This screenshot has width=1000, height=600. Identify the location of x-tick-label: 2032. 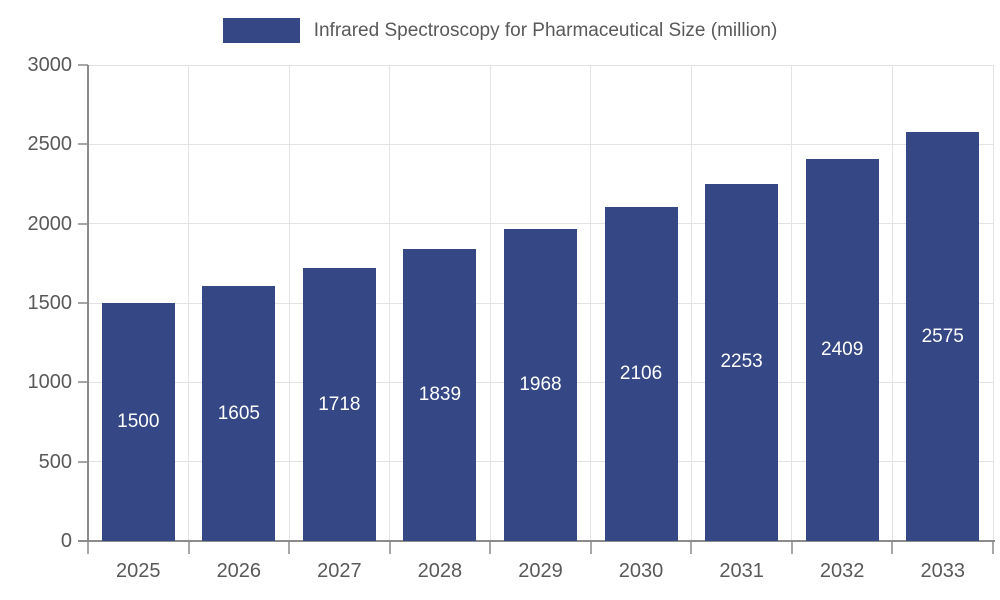
(842, 571).